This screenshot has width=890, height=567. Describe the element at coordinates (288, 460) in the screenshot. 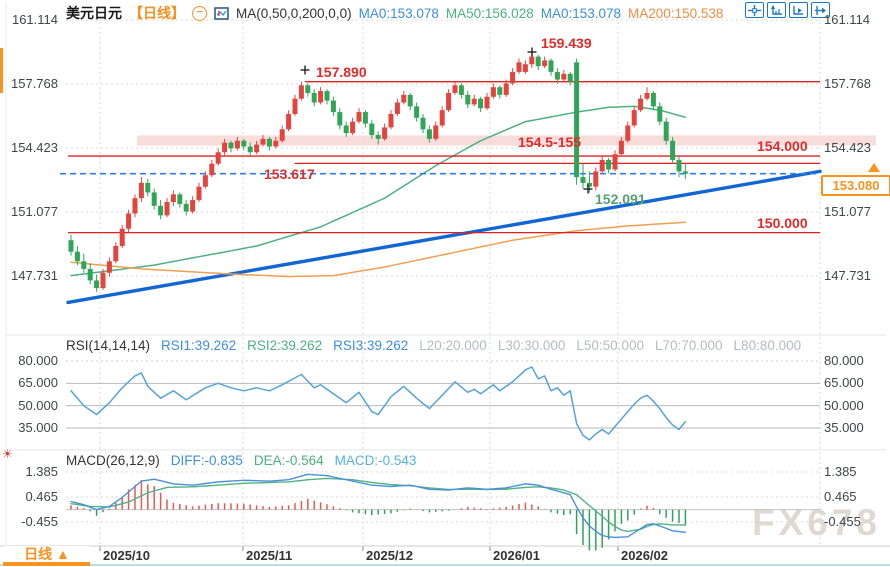

I see `dea-value: DEA:-0.564` at that location.